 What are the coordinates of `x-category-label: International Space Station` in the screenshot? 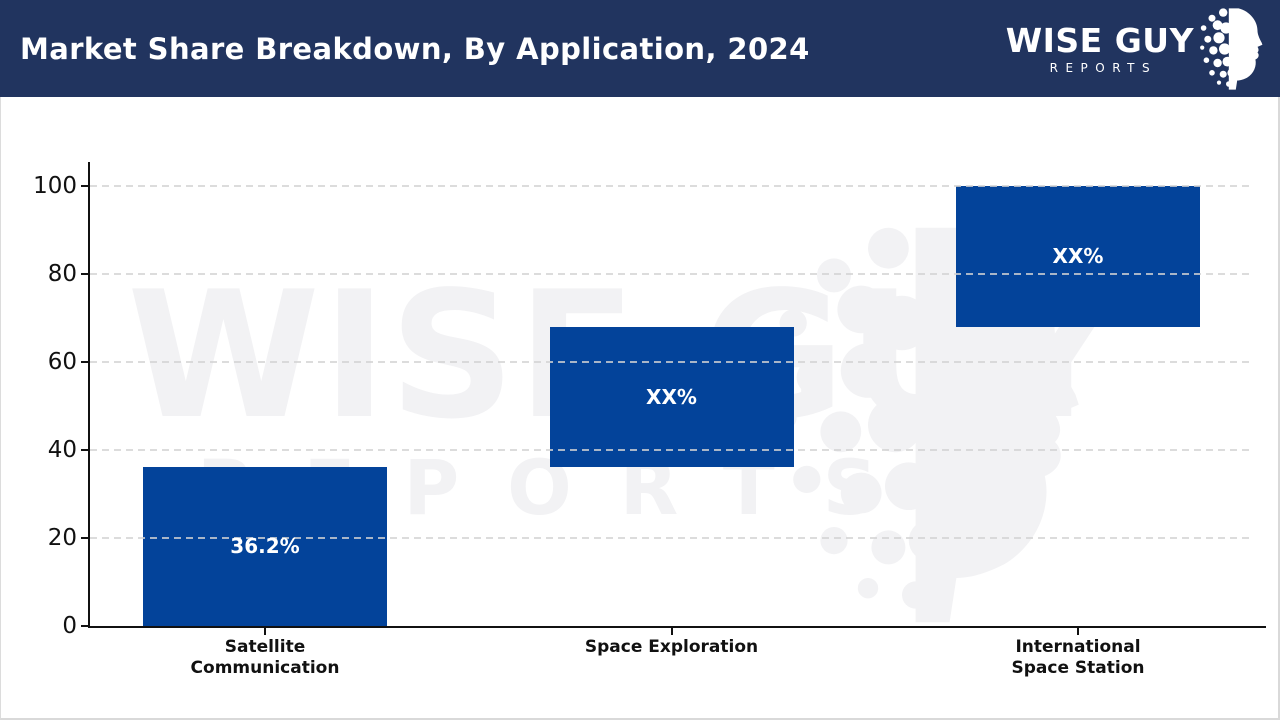 It's located at (1078, 658).